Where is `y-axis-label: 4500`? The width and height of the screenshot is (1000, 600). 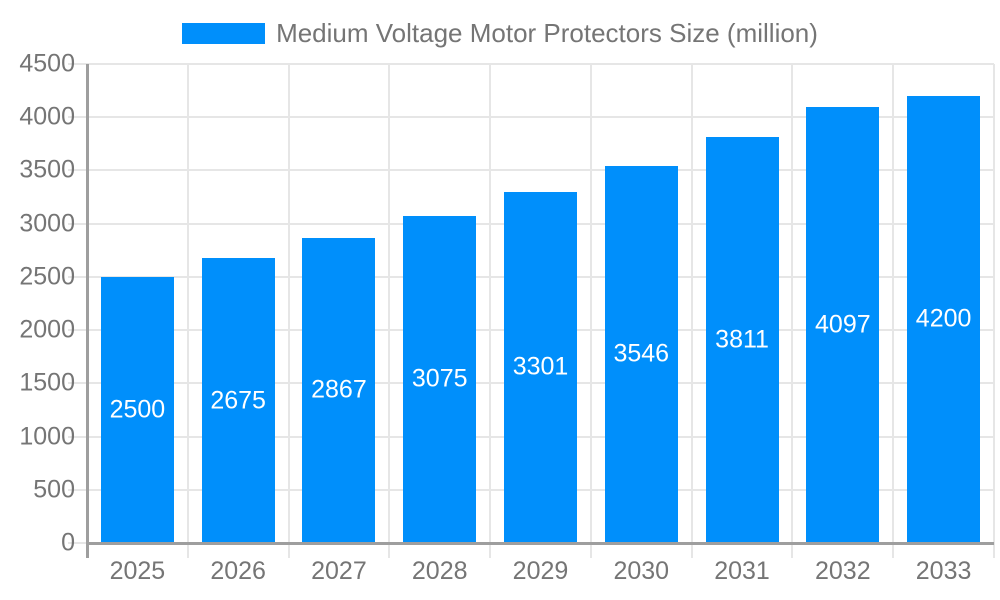
y-axis-label: 4500 is located at coordinates (47, 63).